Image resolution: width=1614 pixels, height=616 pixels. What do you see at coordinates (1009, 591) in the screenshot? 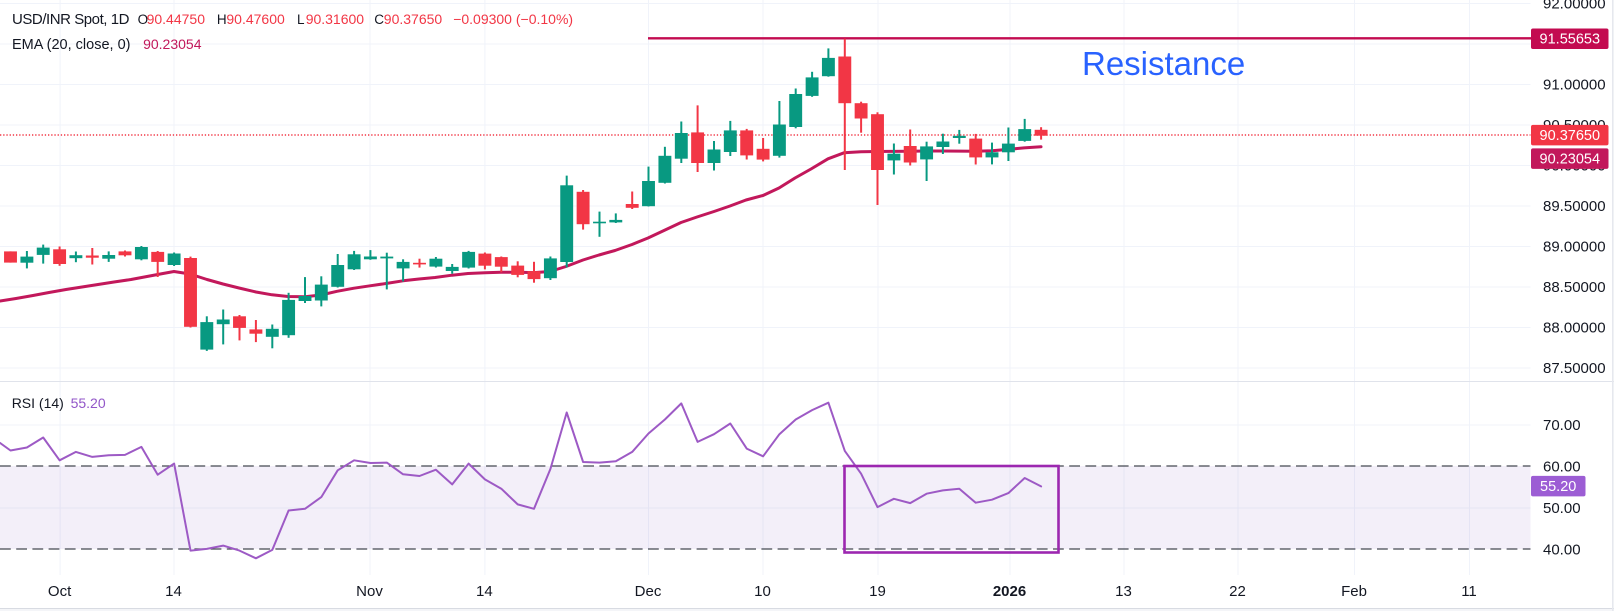
I see `svg-text: 2026` at bounding box center [1009, 591].